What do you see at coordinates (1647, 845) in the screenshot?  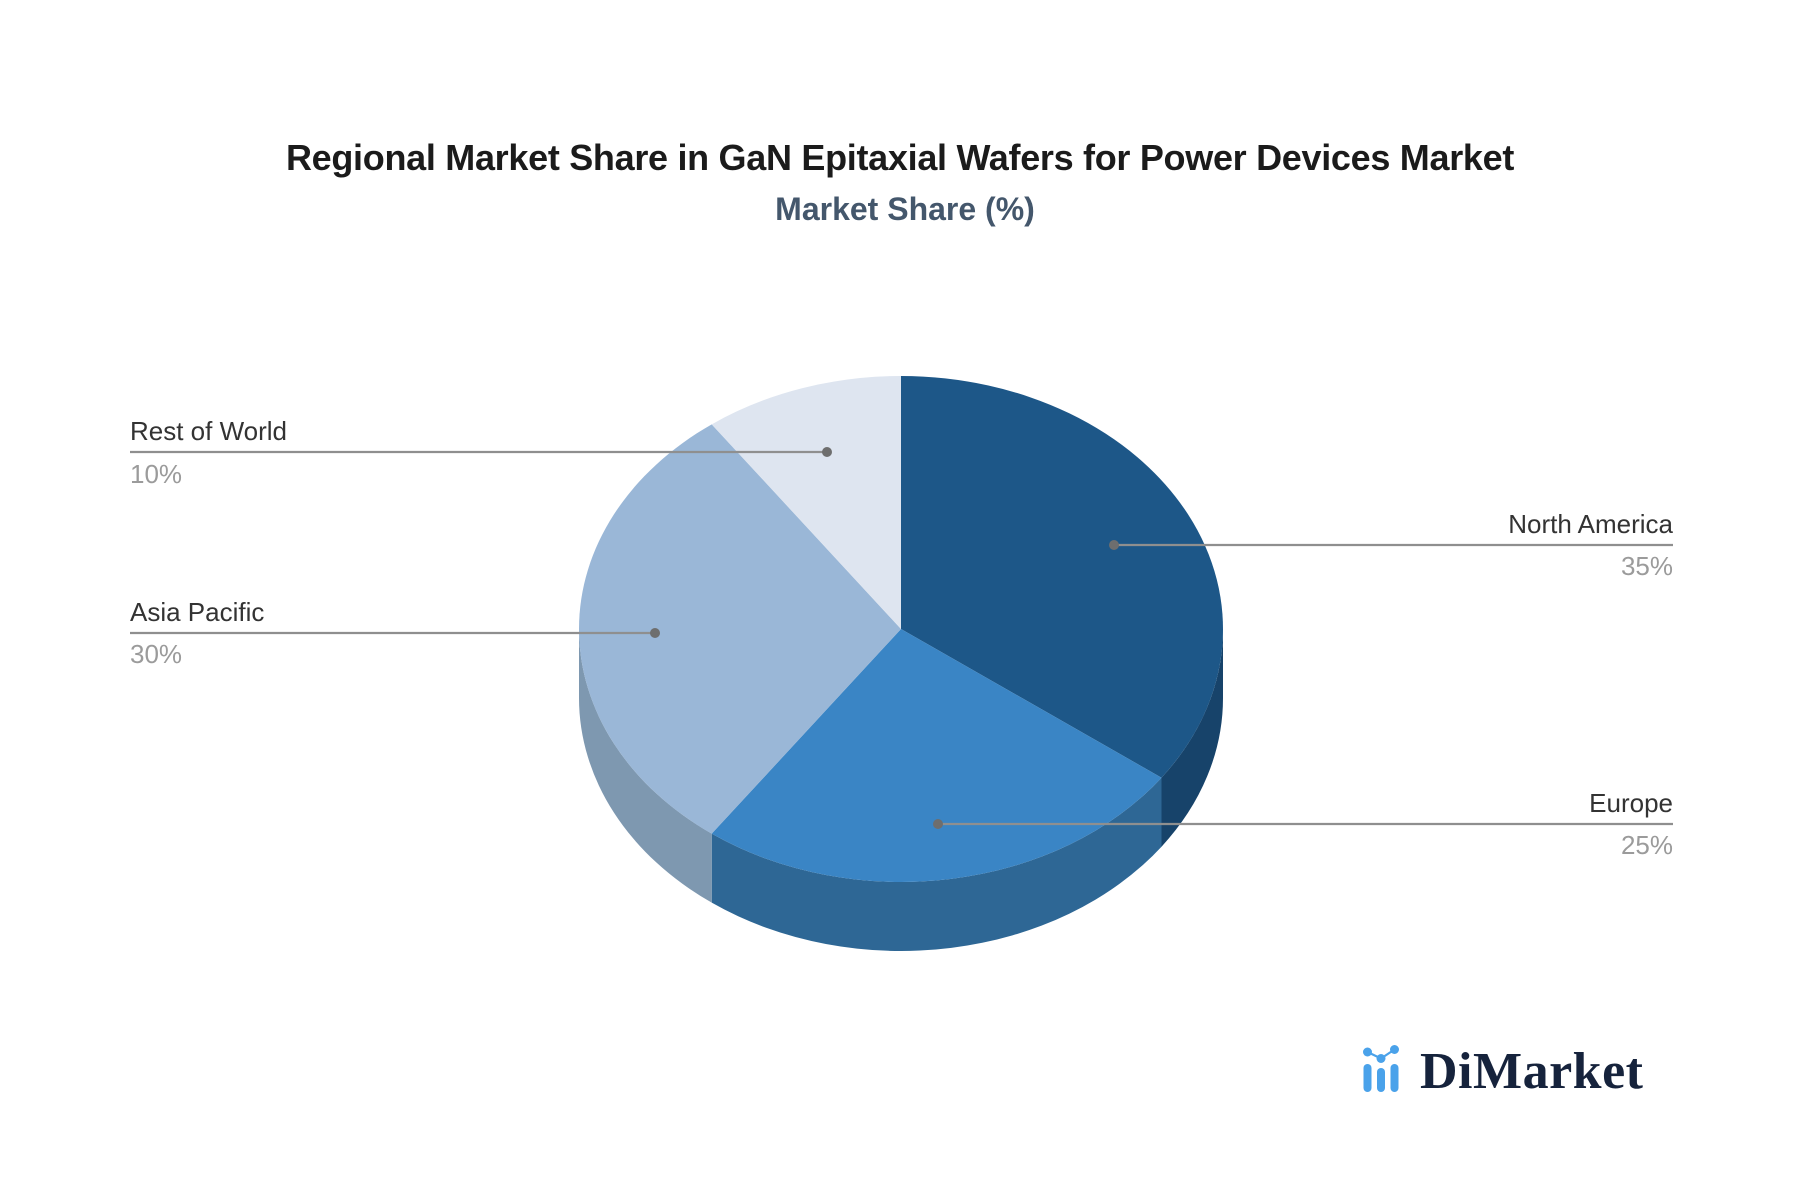 I see `slice-value: 25%` at bounding box center [1647, 845].